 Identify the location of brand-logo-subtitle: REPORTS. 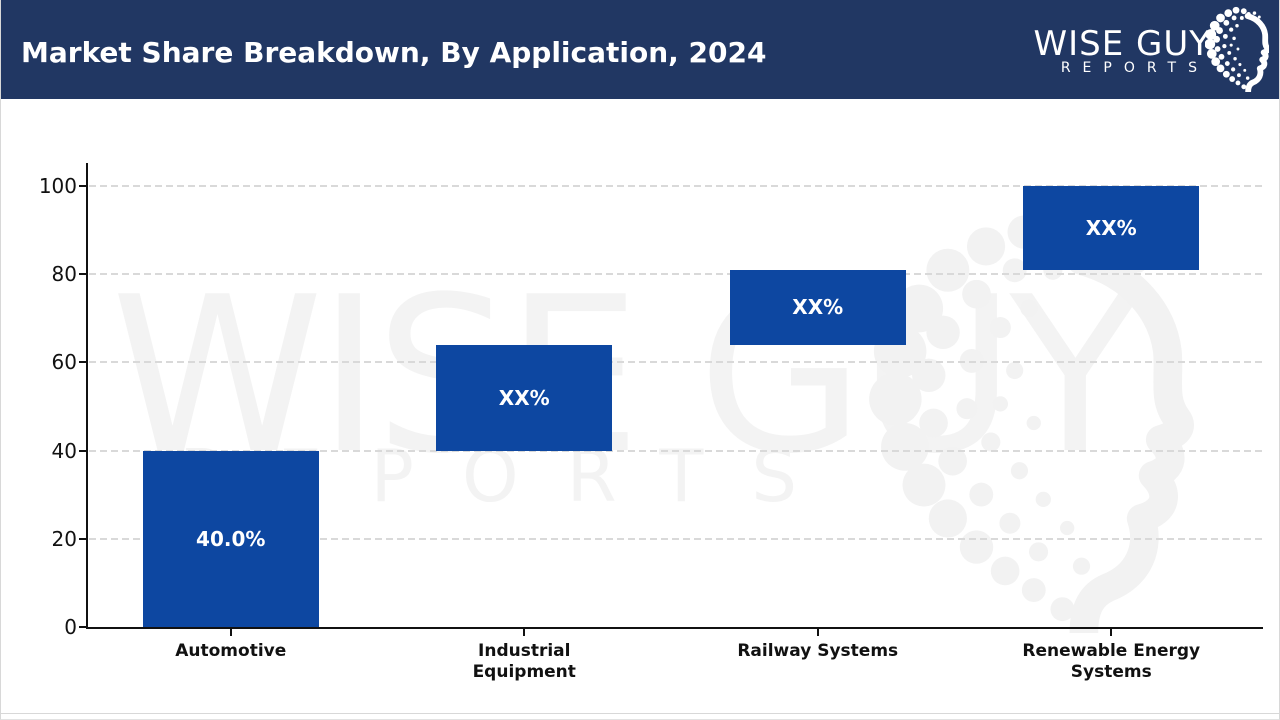
(1134, 68).